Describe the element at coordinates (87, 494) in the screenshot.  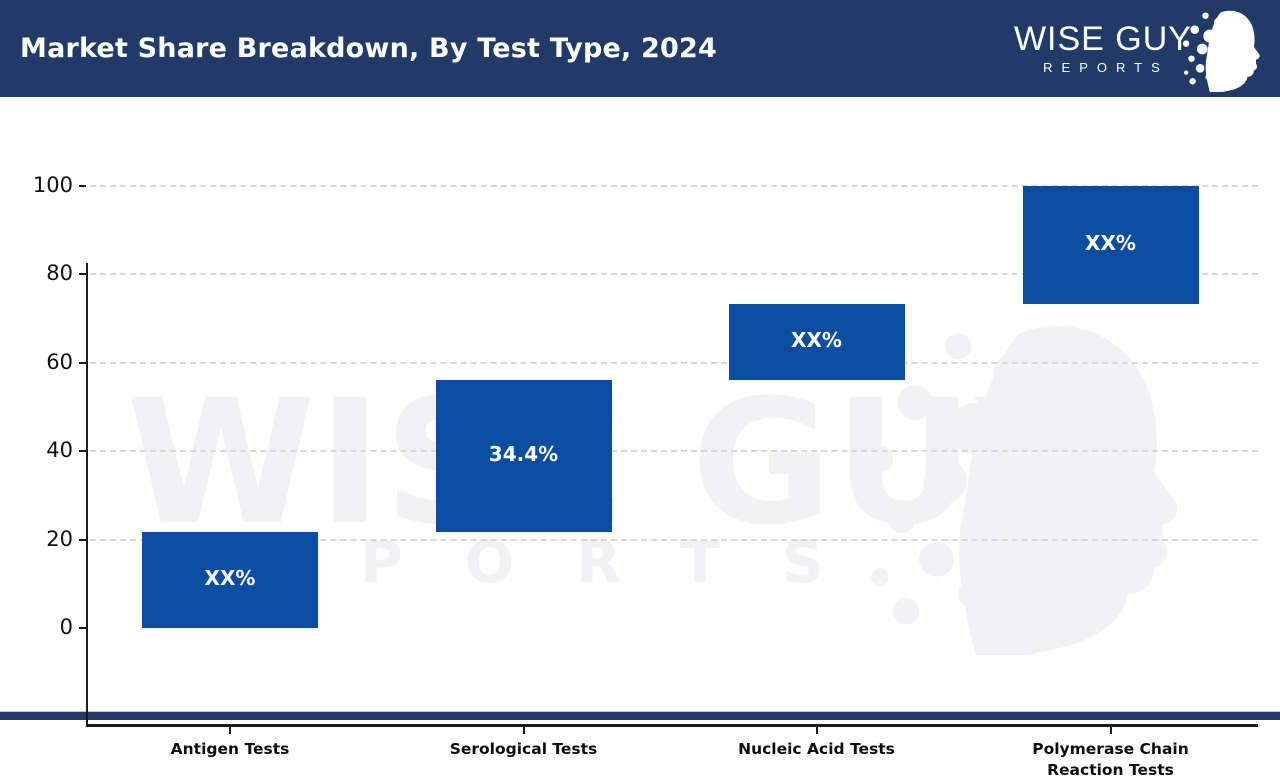
I see `y-axis` at that location.